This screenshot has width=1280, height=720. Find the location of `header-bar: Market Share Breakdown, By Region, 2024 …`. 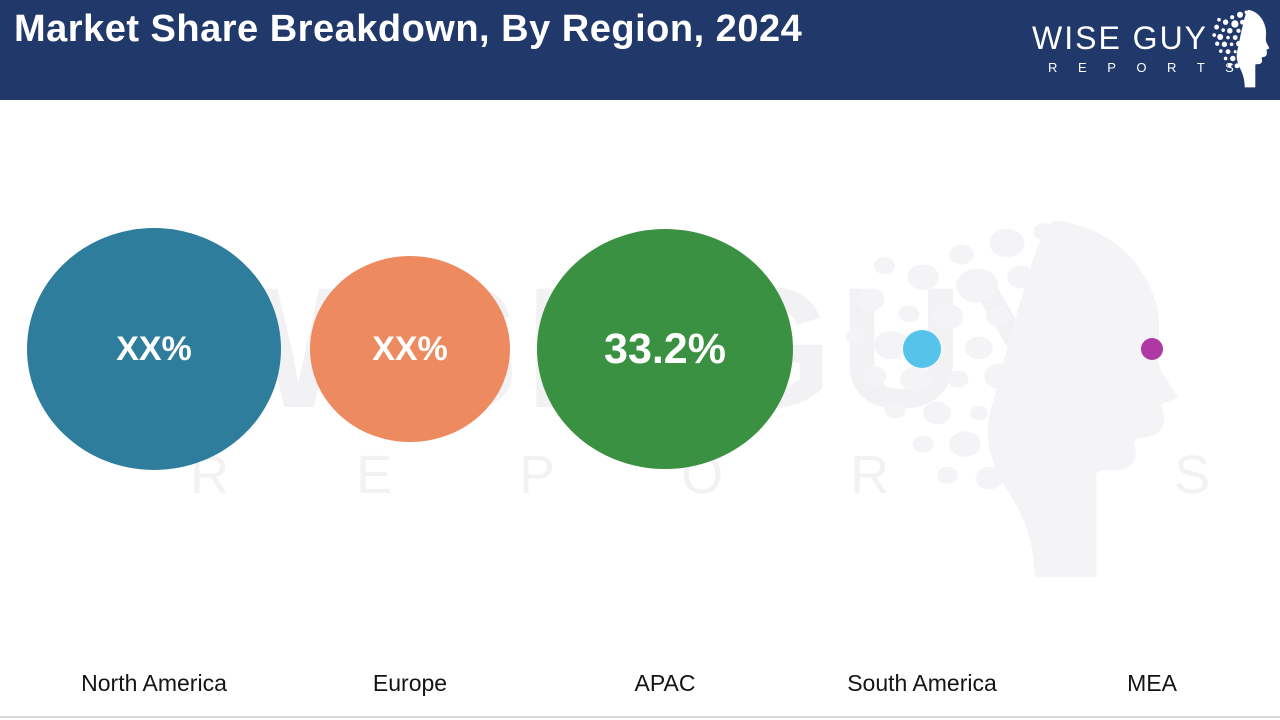

header-bar: Market Share Breakdown, By Region, 2024 … is located at coordinates (640, 50).